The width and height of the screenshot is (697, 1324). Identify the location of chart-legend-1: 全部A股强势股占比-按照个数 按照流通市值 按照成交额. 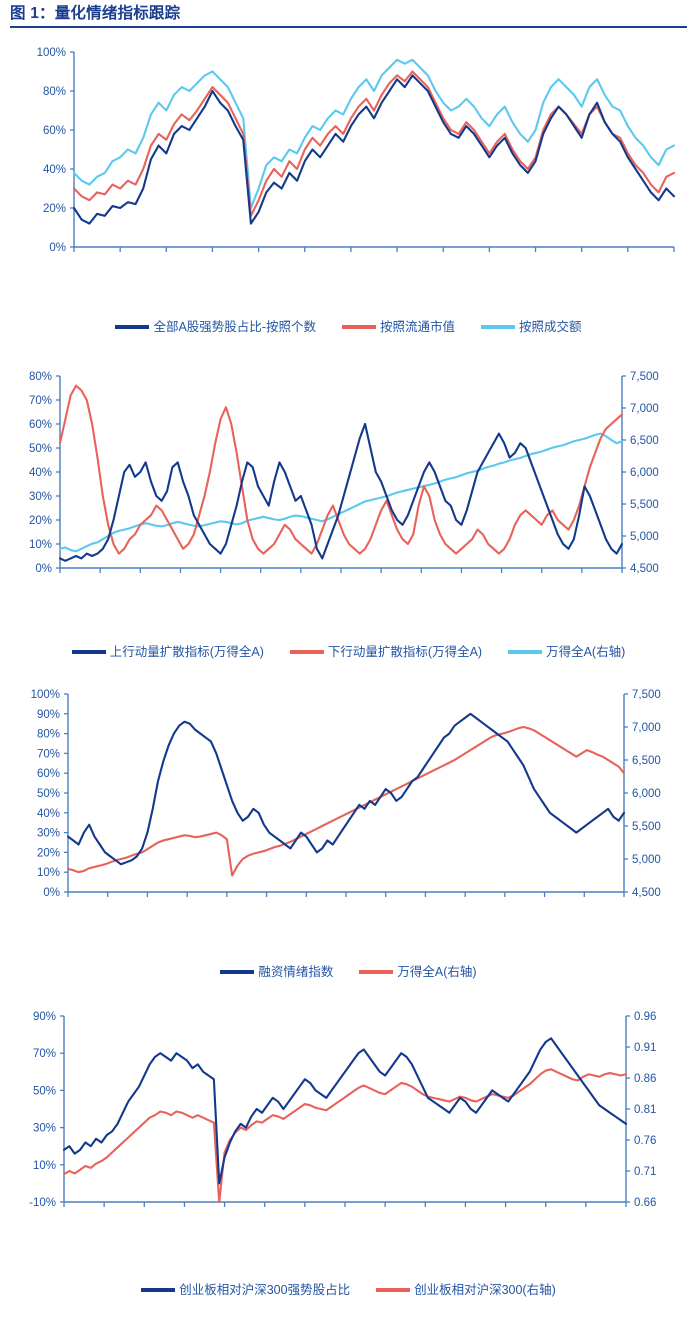
(348, 327).